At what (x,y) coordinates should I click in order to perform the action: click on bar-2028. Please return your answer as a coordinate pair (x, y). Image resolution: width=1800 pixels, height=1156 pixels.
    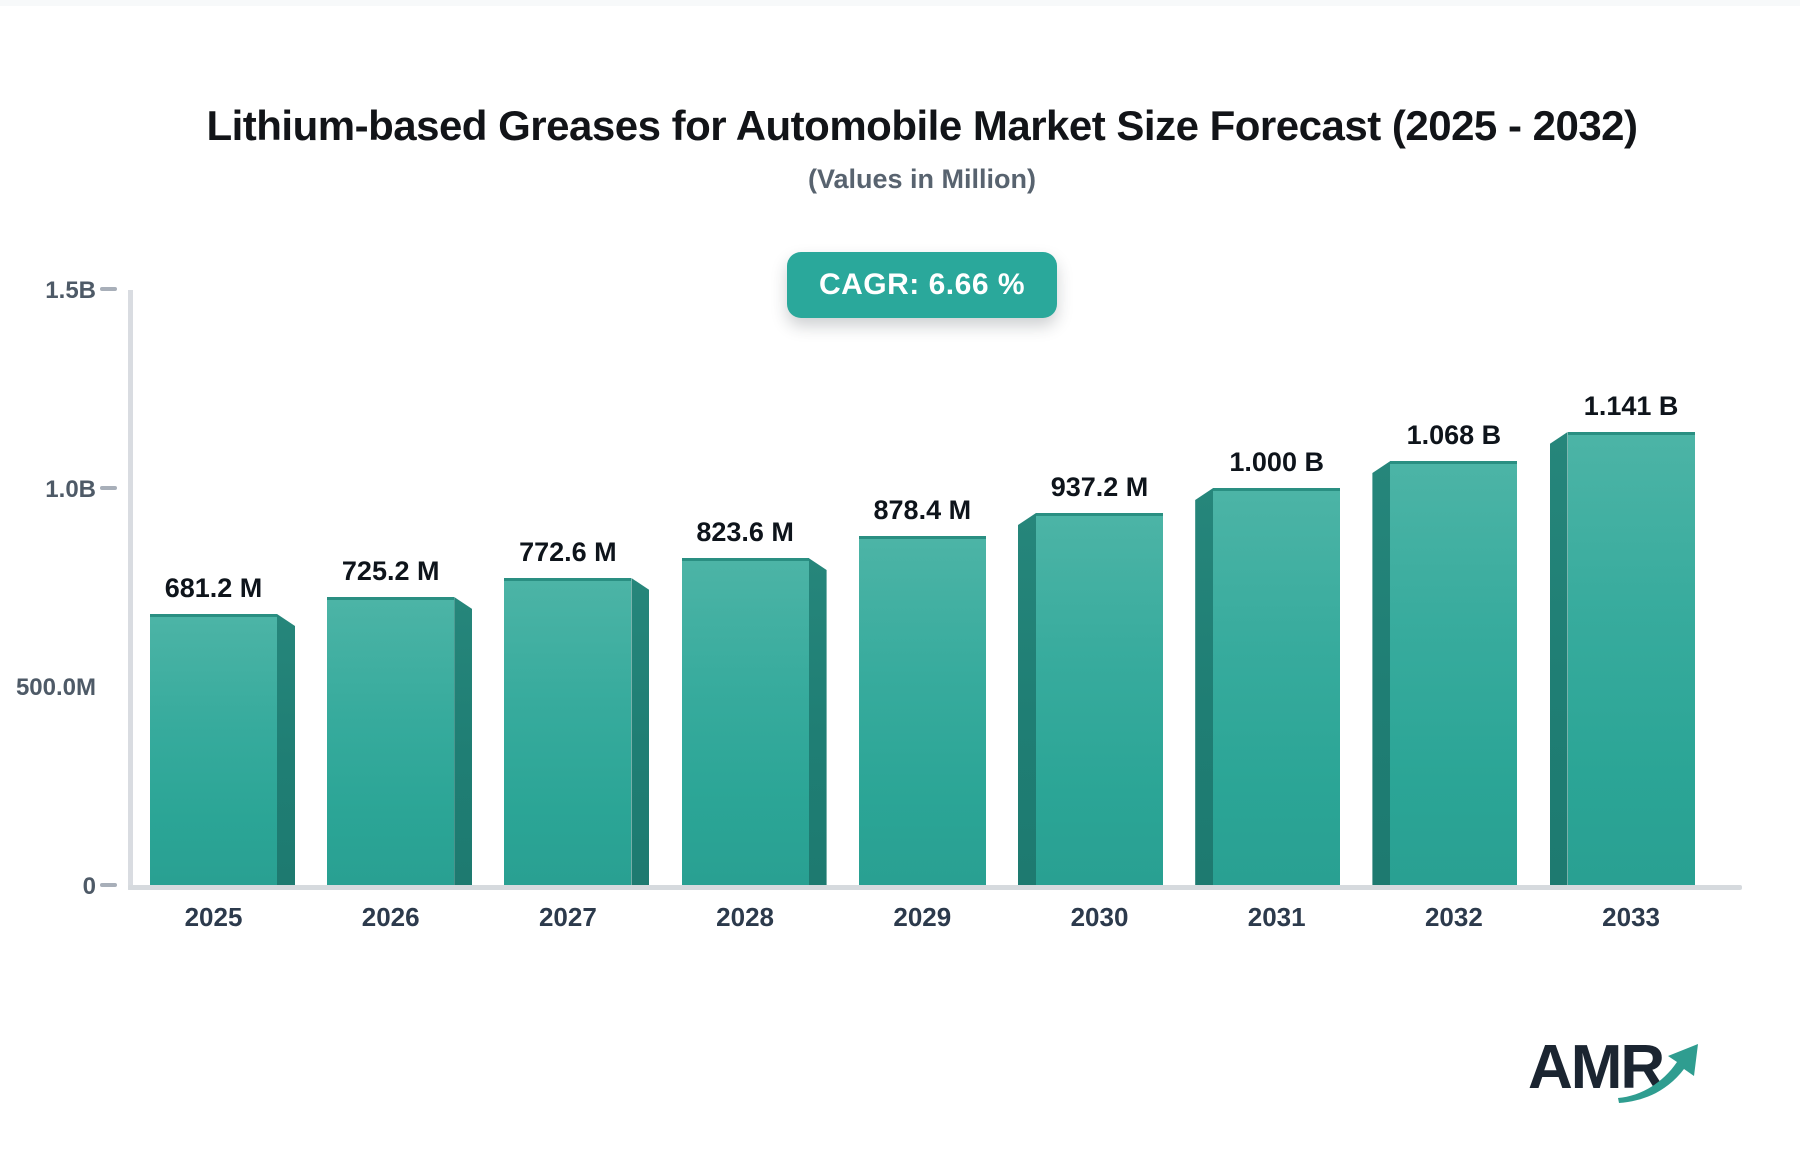
    Looking at the image, I should click on (745, 721).